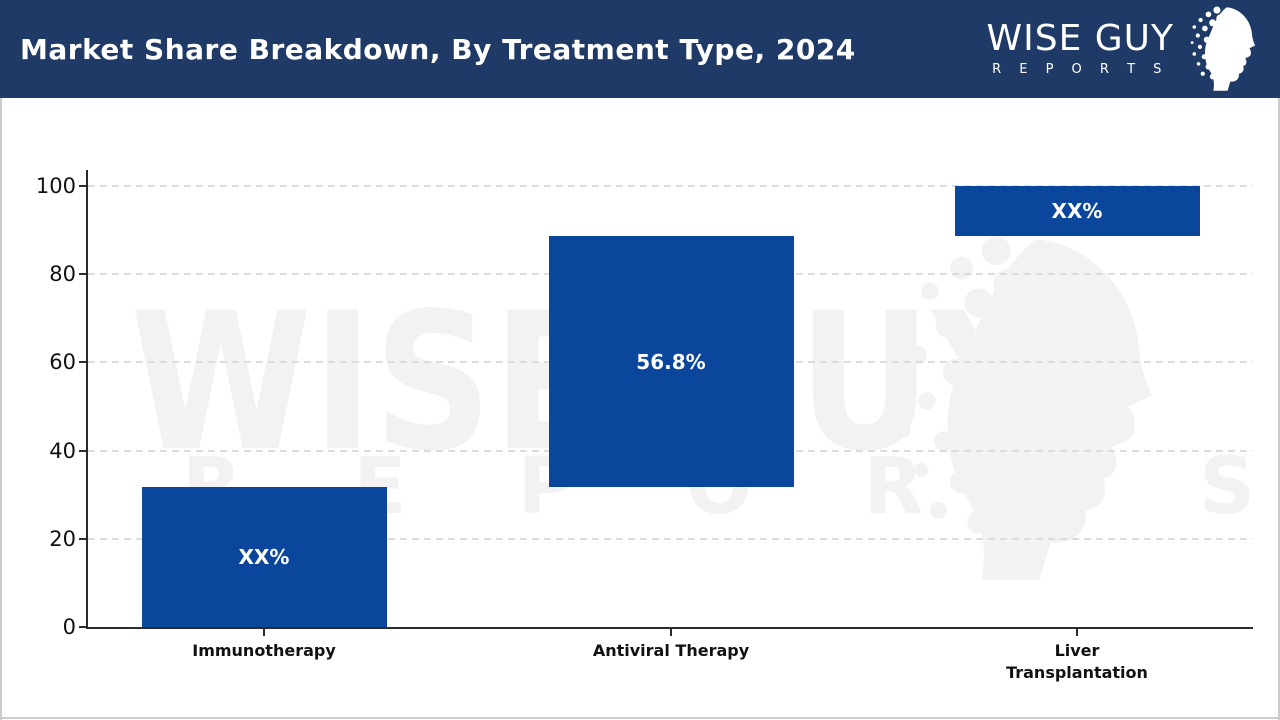 The width and height of the screenshot is (1280, 720). Describe the element at coordinates (264, 650) in the screenshot. I see `x-category-label: Immunotherapy` at that location.